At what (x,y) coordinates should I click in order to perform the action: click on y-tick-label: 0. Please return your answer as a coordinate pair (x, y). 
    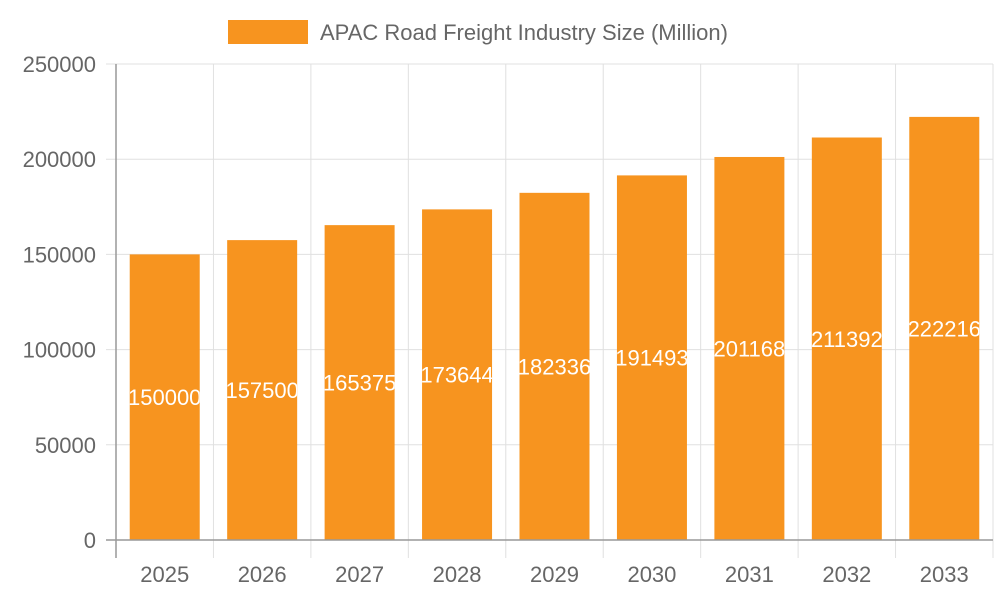
    Looking at the image, I should click on (90, 540).